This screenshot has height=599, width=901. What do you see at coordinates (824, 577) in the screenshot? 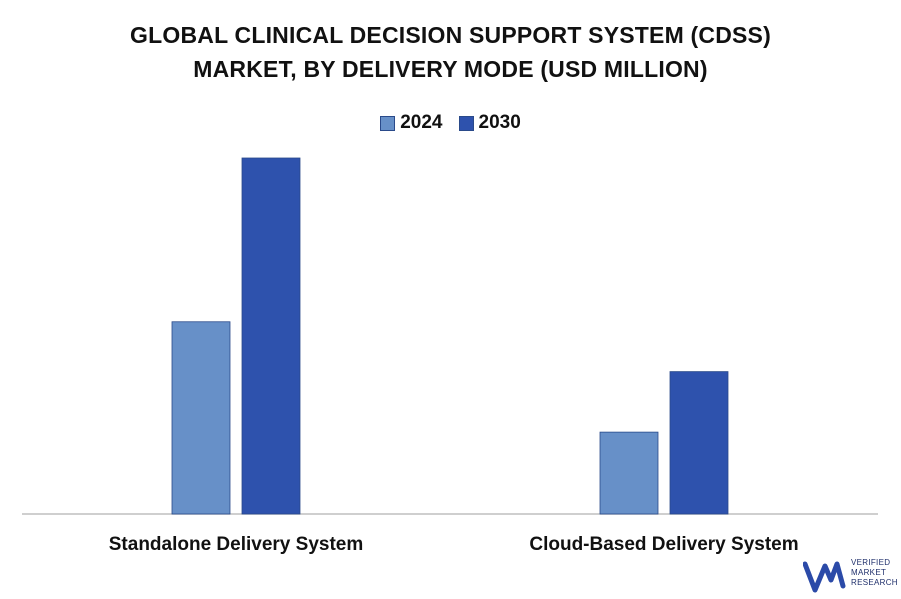
I see `vmr-logo-icon` at bounding box center [824, 577].